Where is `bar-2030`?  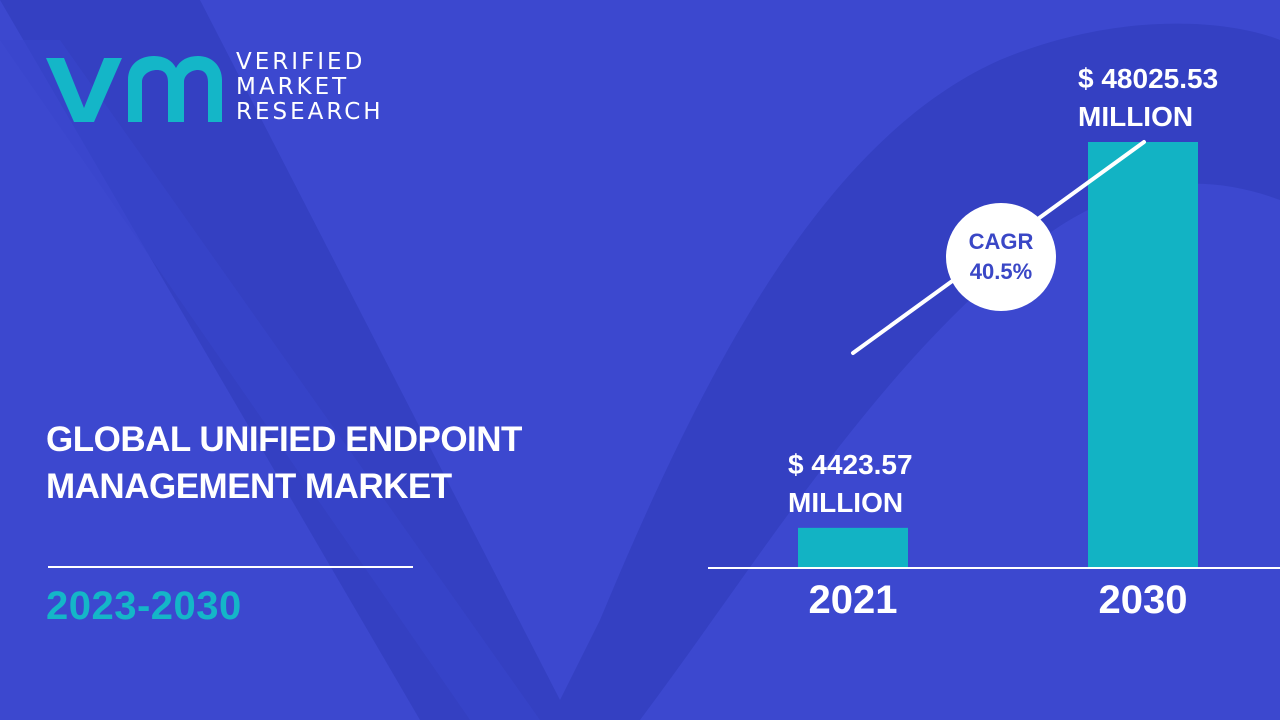 bar-2030 is located at coordinates (1143, 354).